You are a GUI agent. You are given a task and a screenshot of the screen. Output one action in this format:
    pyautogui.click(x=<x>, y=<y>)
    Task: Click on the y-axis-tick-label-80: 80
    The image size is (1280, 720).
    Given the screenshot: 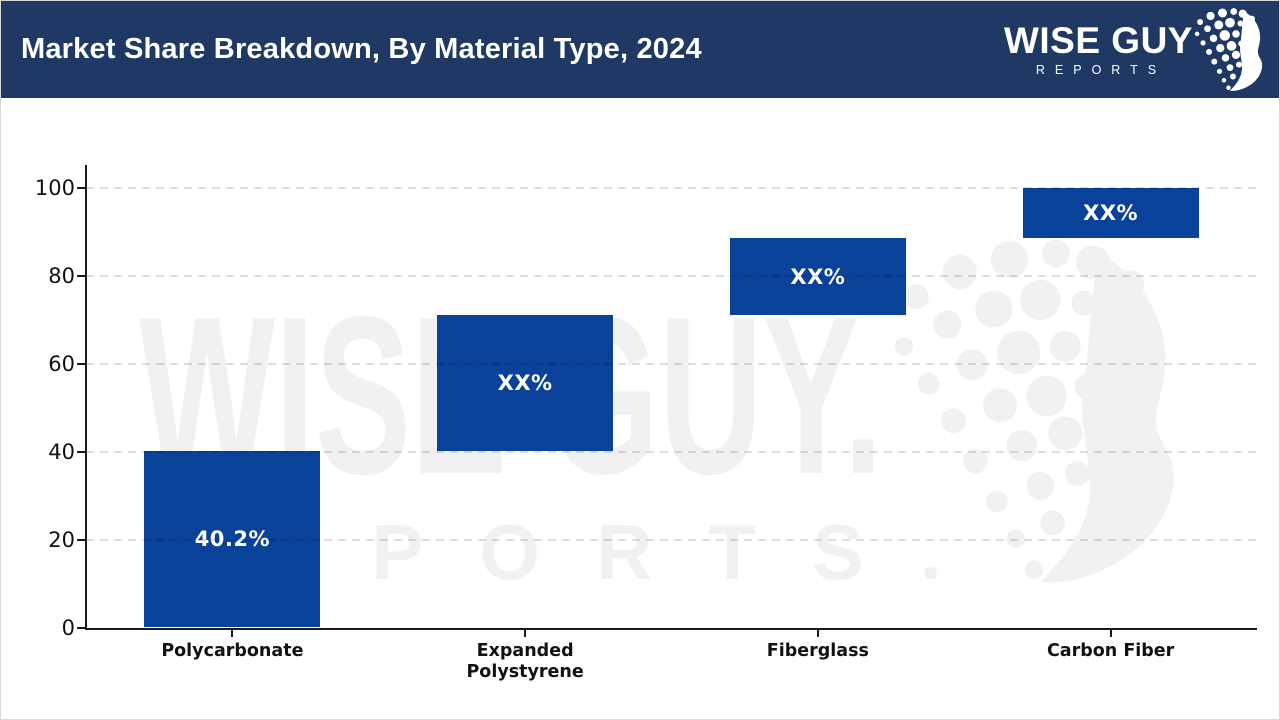 What is the action you would take?
    pyautogui.click(x=61, y=275)
    